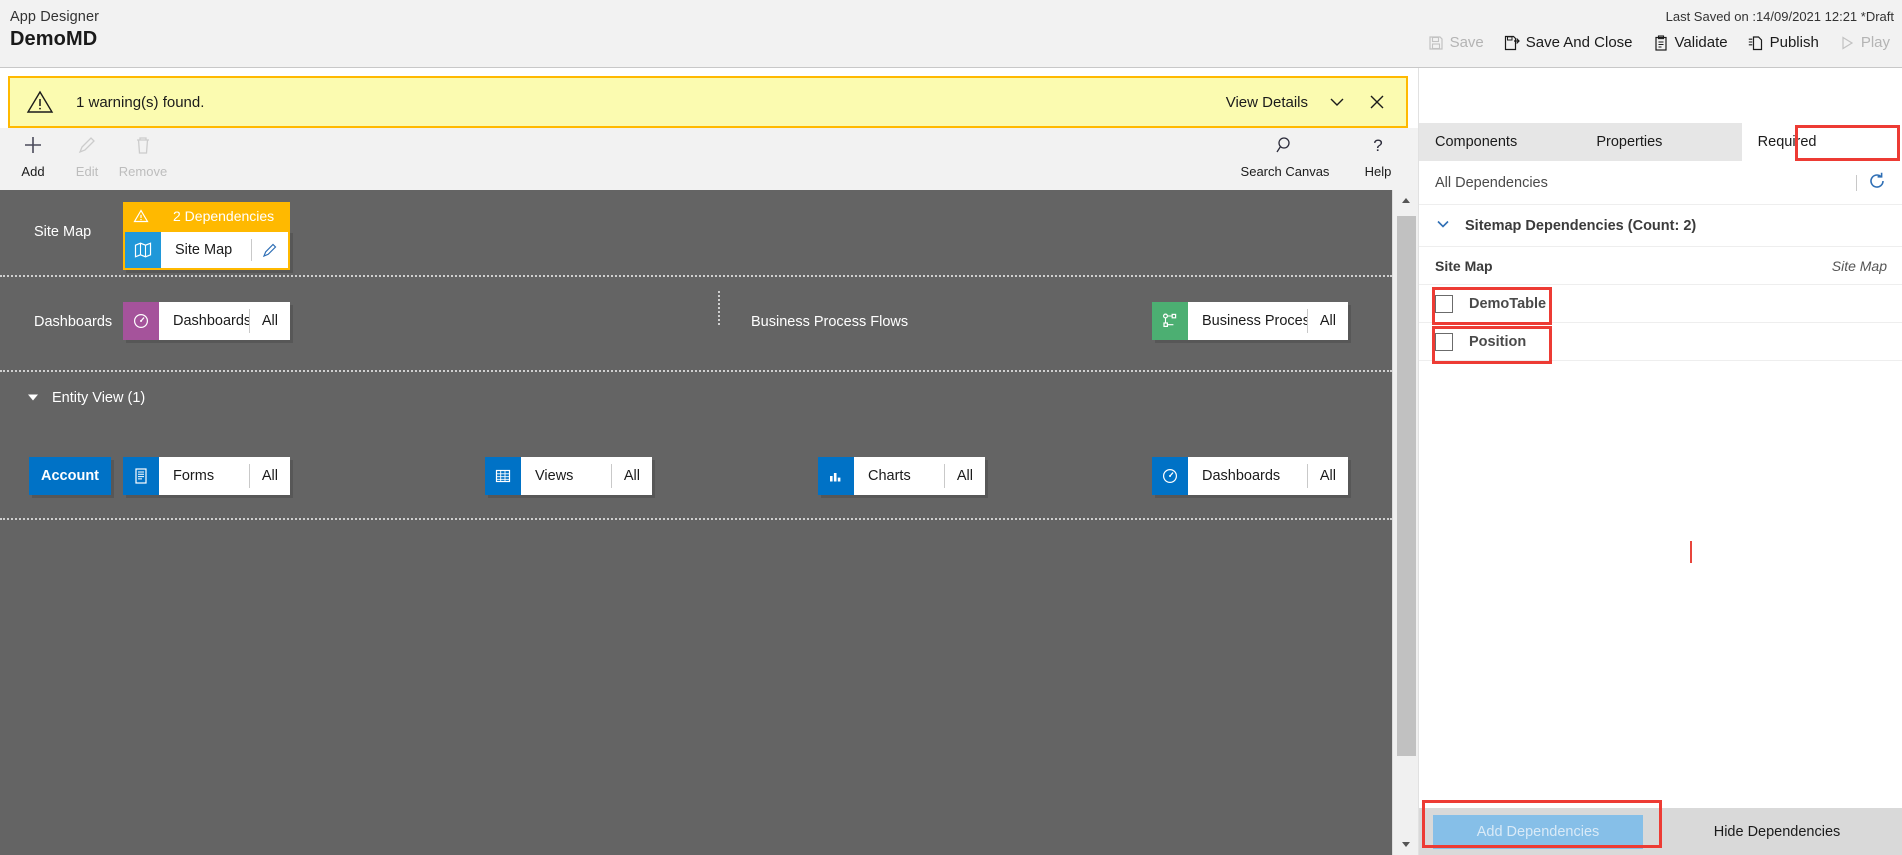  I want to click on save-label: Save, so click(1466, 42).